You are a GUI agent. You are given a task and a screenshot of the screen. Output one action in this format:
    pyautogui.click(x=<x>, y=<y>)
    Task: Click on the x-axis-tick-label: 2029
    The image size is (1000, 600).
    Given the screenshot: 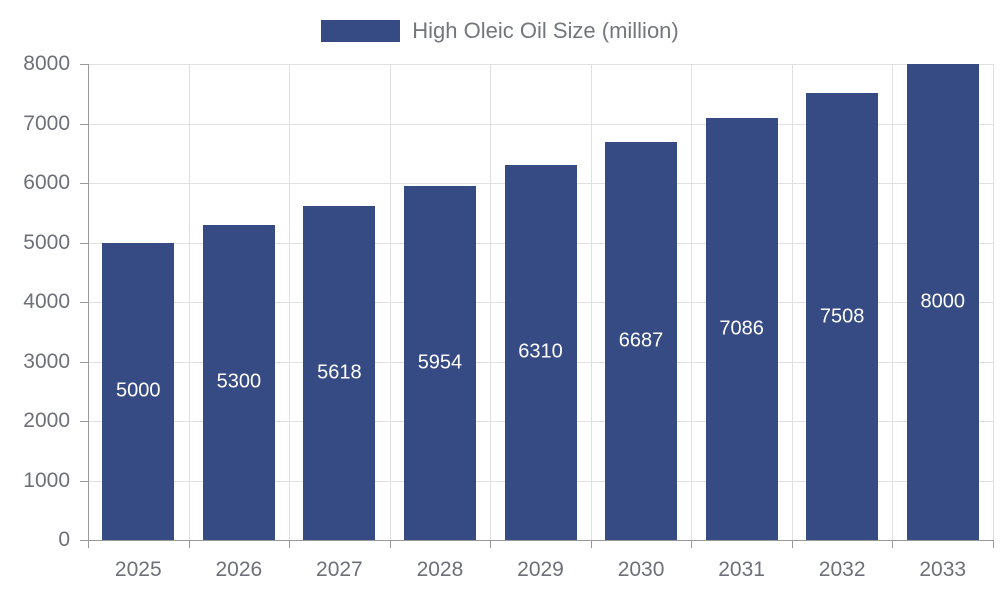 What is the action you would take?
    pyautogui.click(x=540, y=569)
    